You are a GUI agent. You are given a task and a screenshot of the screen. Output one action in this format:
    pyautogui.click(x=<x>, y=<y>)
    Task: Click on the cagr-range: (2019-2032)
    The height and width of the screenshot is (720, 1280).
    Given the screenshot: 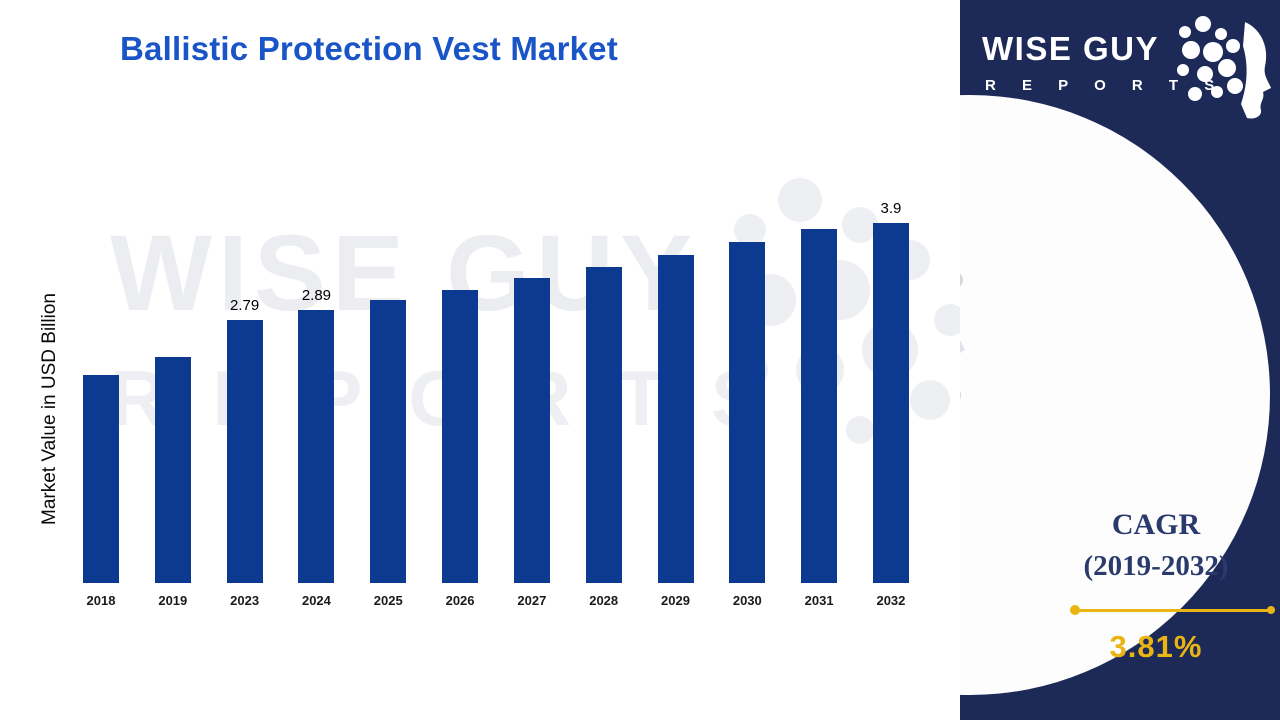 What is the action you would take?
    pyautogui.click(x=1156, y=566)
    